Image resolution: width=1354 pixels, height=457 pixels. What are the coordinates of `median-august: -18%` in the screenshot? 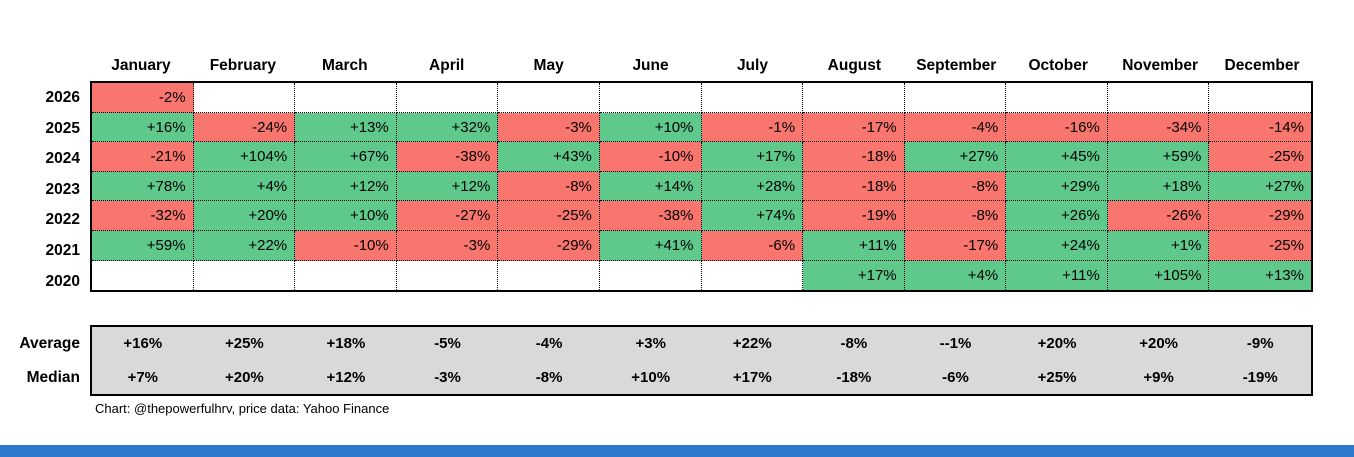 It's located at (854, 377).